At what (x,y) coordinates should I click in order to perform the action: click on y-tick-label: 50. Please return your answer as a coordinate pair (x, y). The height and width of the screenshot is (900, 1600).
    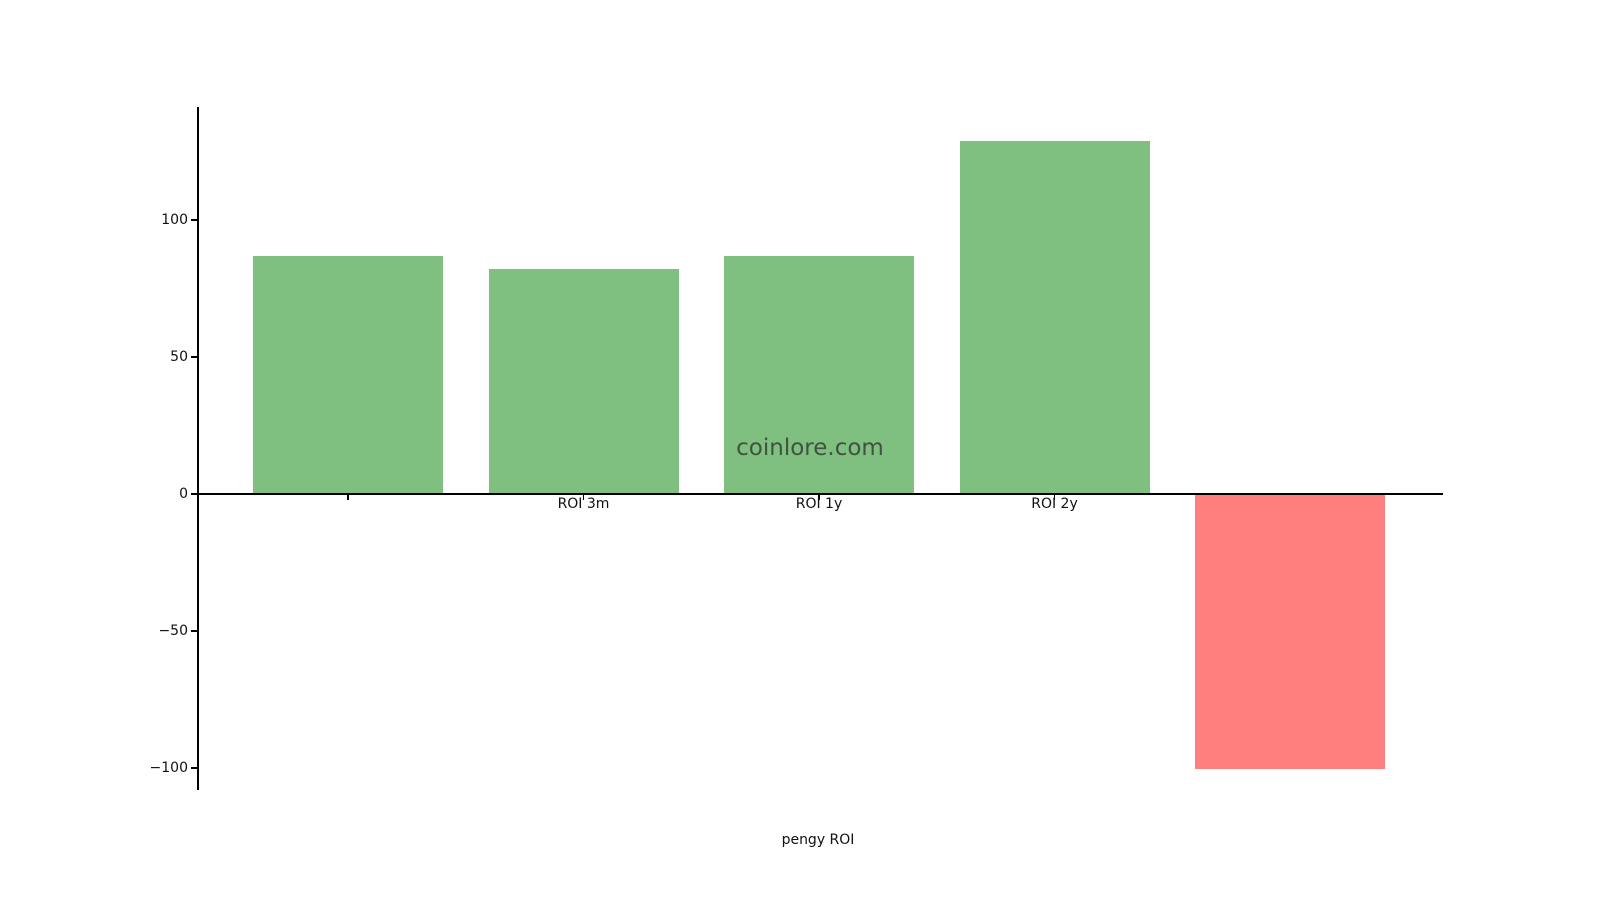
    Looking at the image, I should click on (179, 357).